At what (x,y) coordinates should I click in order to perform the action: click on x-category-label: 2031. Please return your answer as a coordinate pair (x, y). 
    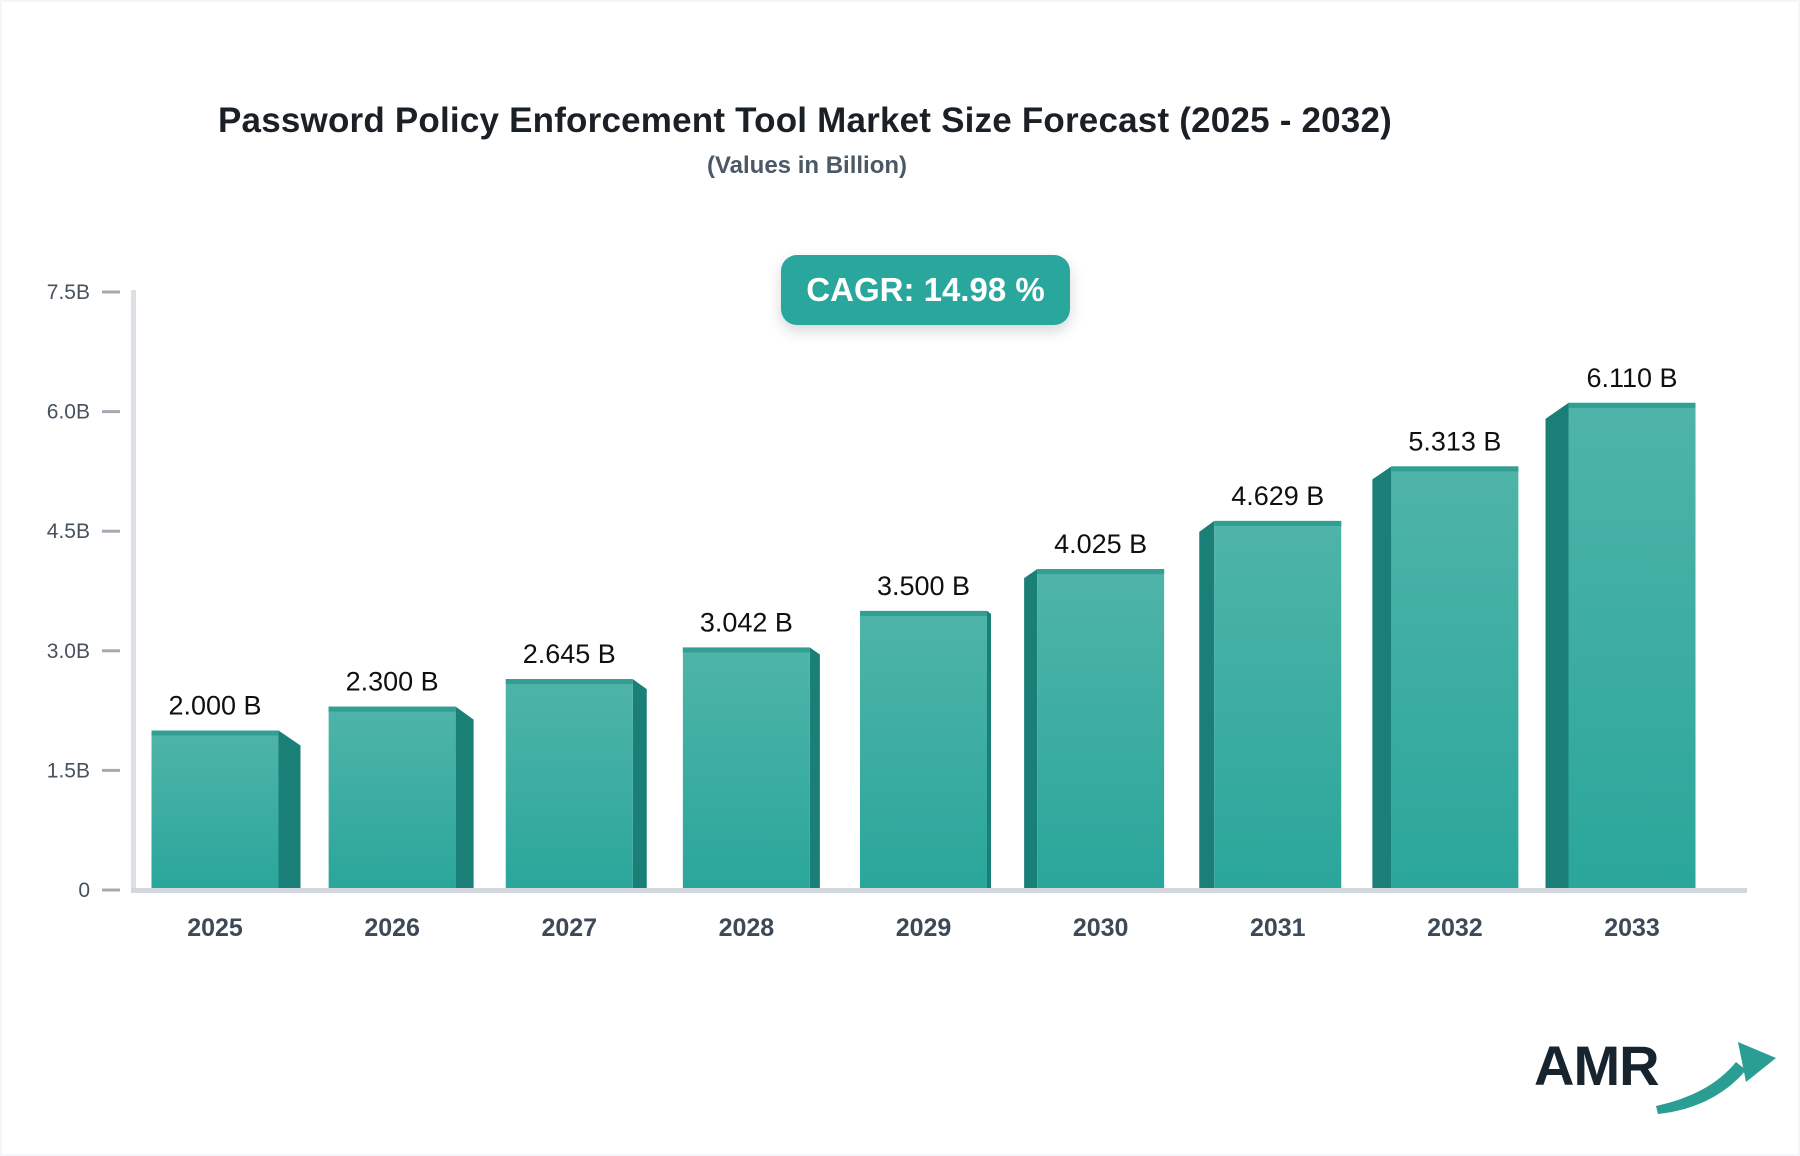
    Looking at the image, I should click on (1278, 928).